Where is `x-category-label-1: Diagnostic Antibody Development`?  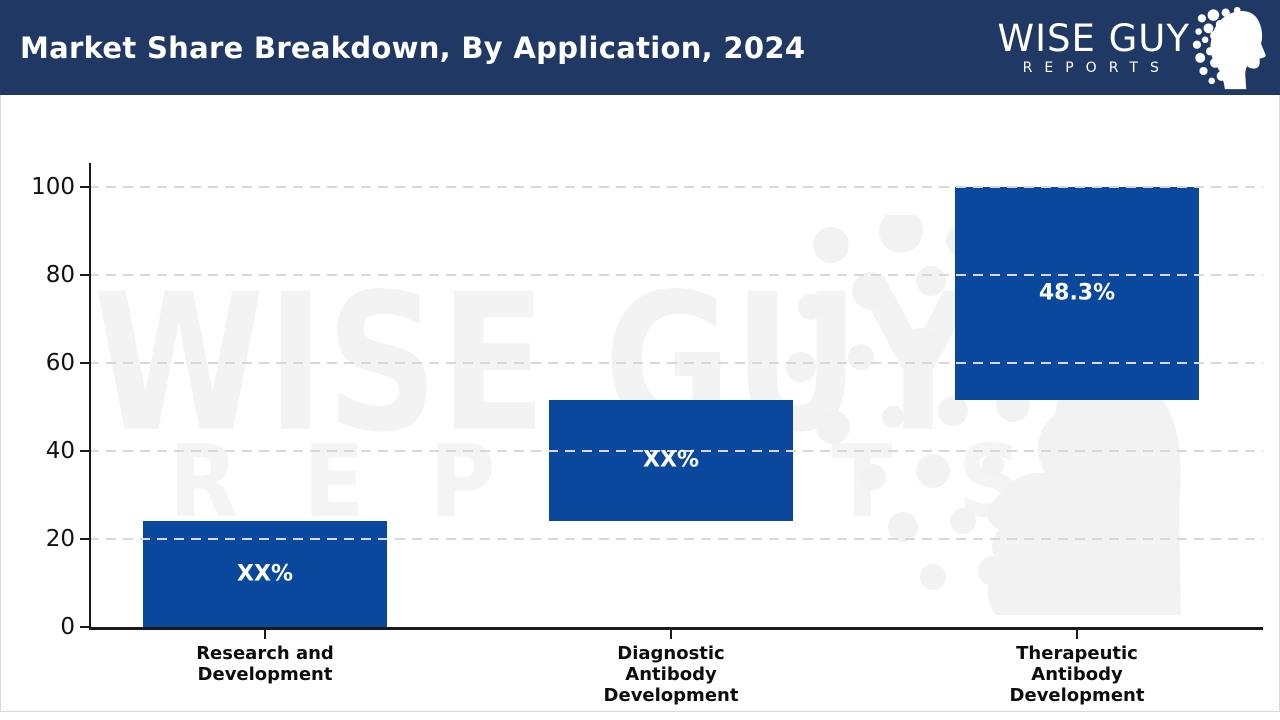
x-category-label-1: Diagnostic Antibody Development is located at coordinates (671, 674).